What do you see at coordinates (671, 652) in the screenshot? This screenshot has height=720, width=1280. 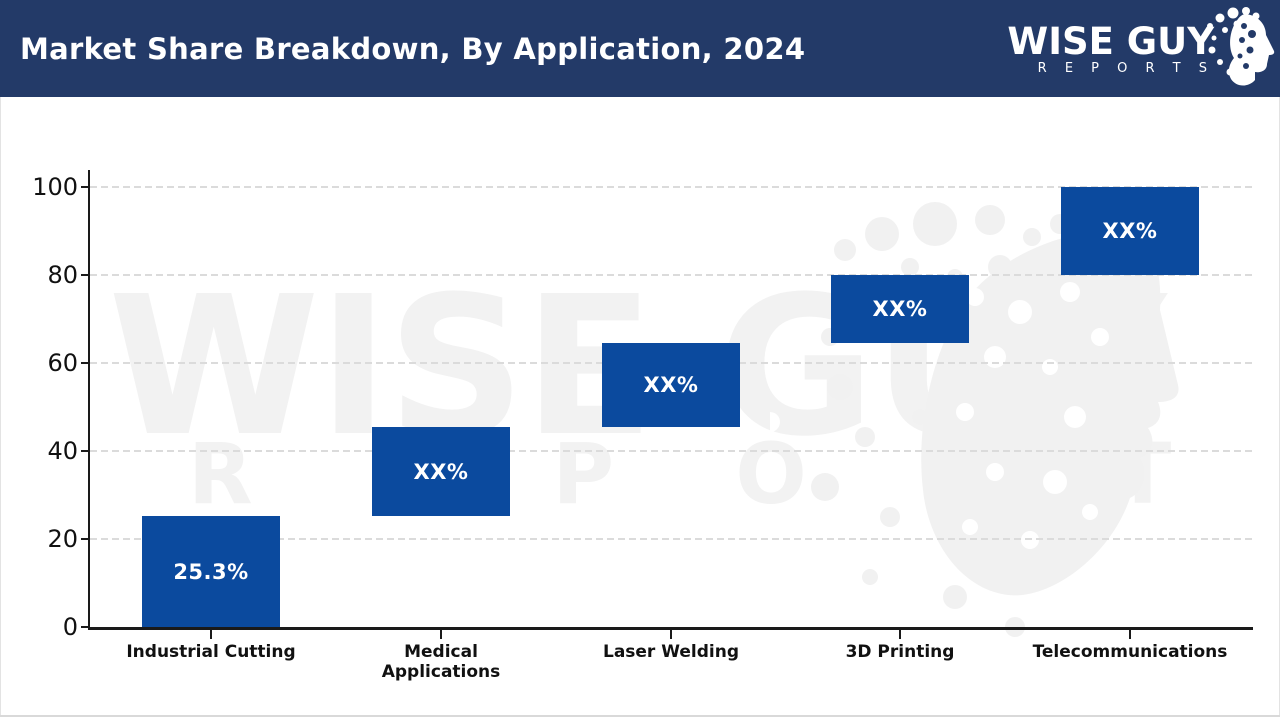 I see `x-axis-tick-label-laser-welding: Laser Welding` at bounding box center [671, 652].